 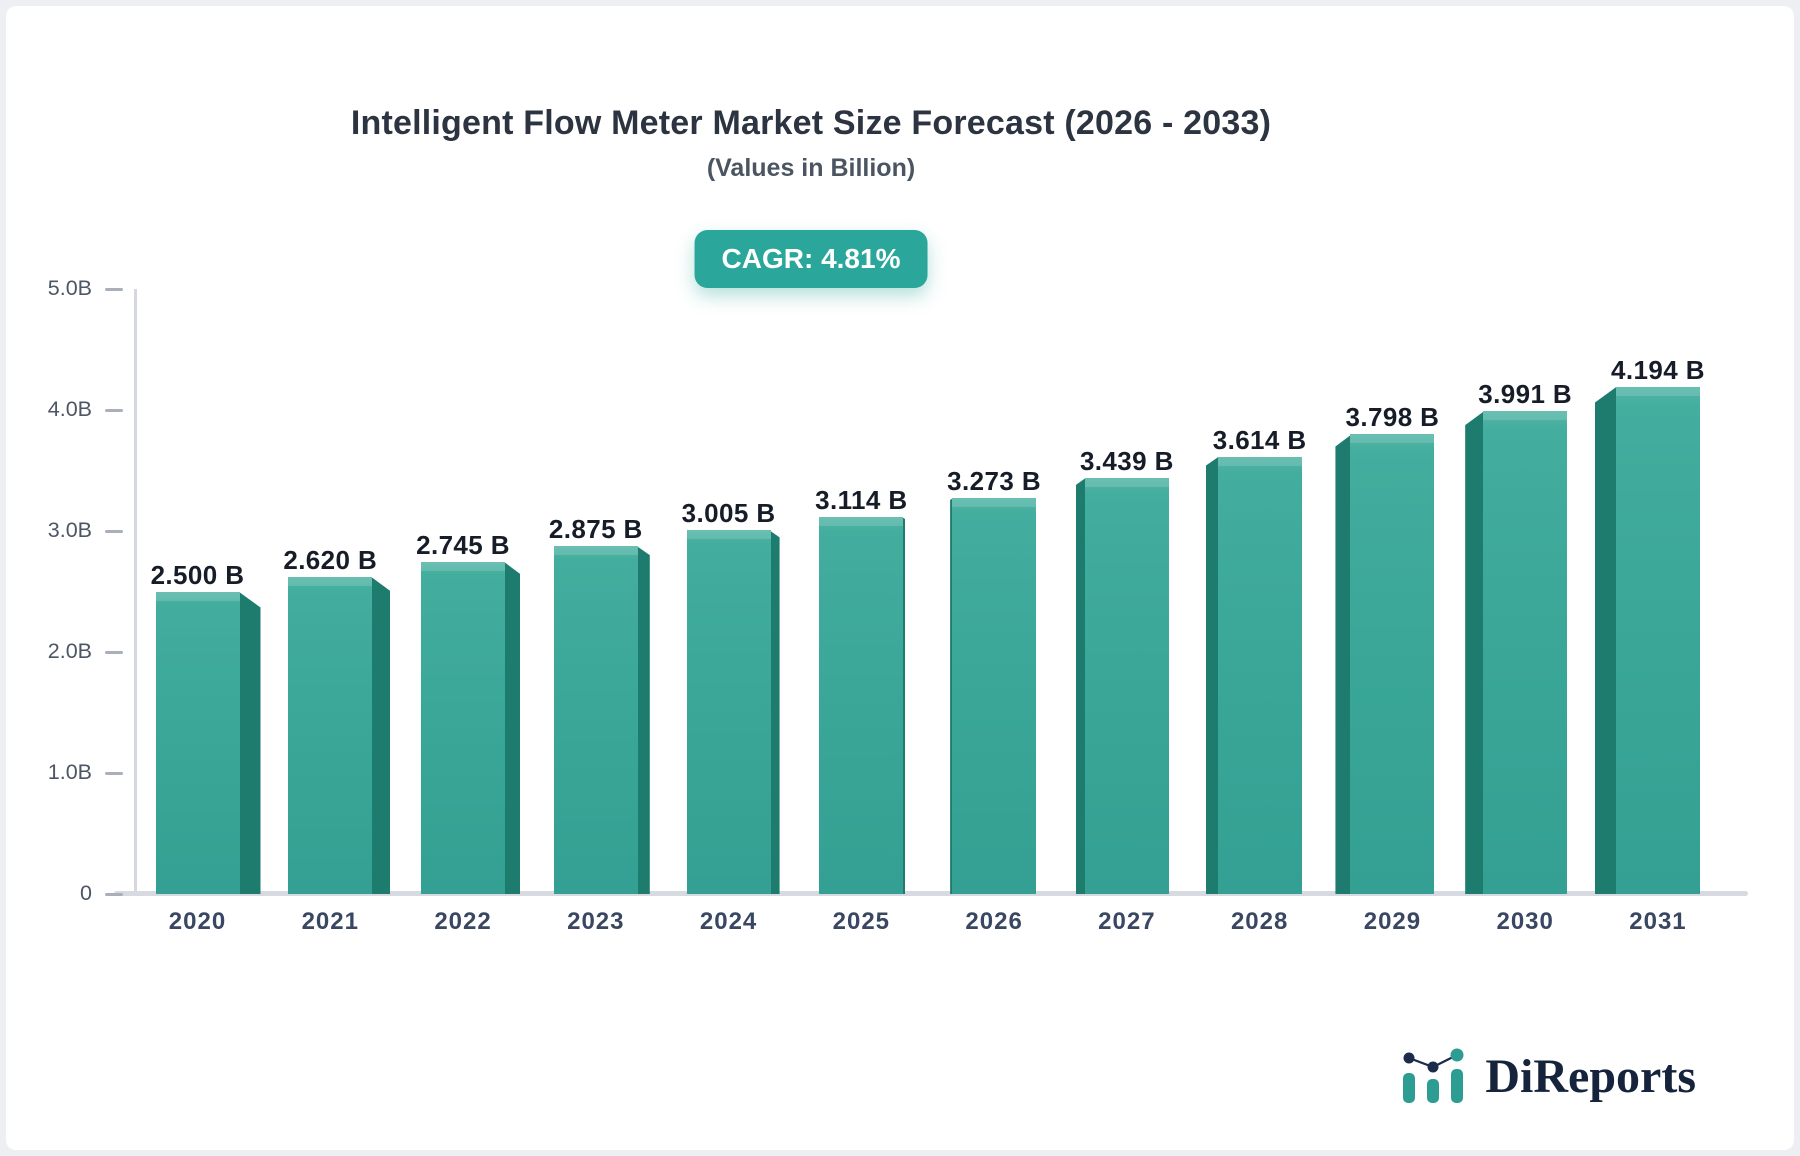 What do you see at coordinates (1259, 921) in the screenshot?
I see `x-axis-label: 2028` at bounding box center [1259, 921].